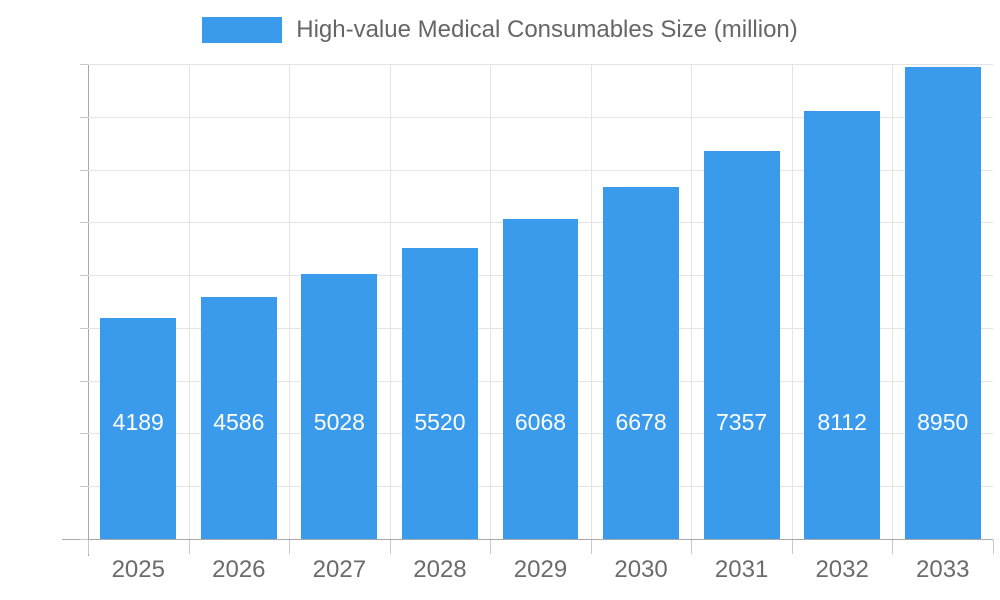 This screenshot has height=600, width=1000. I want to click on bar-2028: 5520, so click(439, 393).